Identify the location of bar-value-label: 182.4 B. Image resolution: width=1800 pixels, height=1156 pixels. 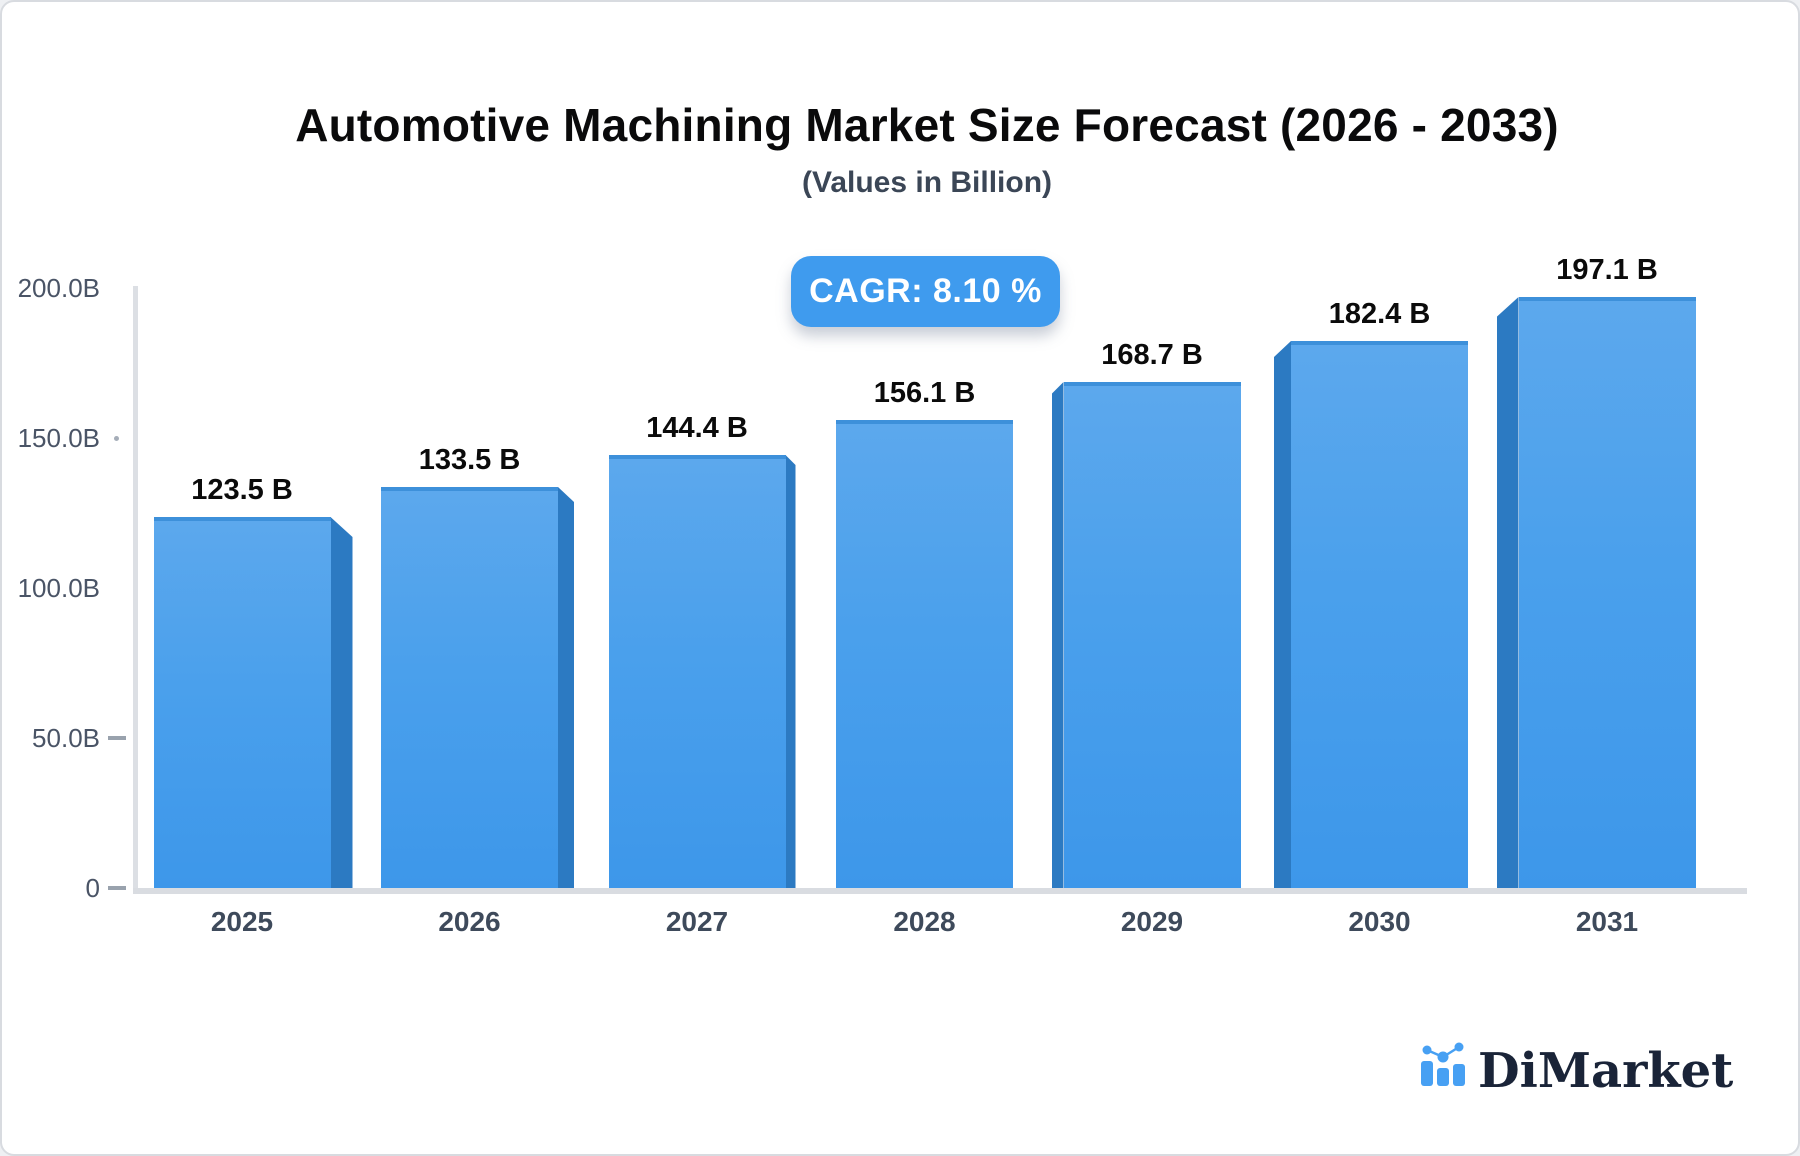
(1379, 314).